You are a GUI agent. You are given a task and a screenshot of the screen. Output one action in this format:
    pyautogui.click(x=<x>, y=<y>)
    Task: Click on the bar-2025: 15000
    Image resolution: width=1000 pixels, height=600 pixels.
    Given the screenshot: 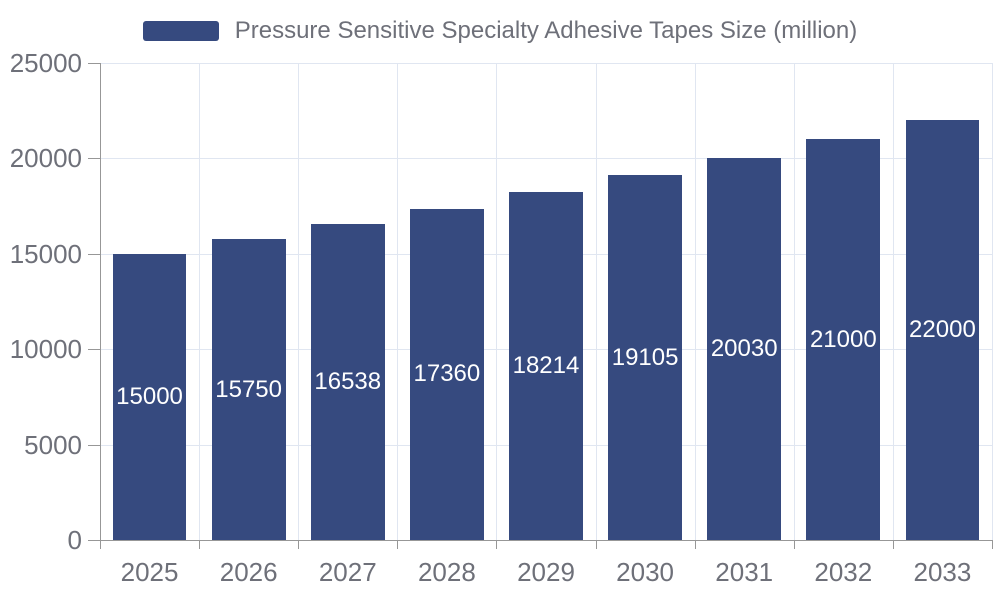 What is the action you would take?
    pyautogui.click(x=149, y=396)
    